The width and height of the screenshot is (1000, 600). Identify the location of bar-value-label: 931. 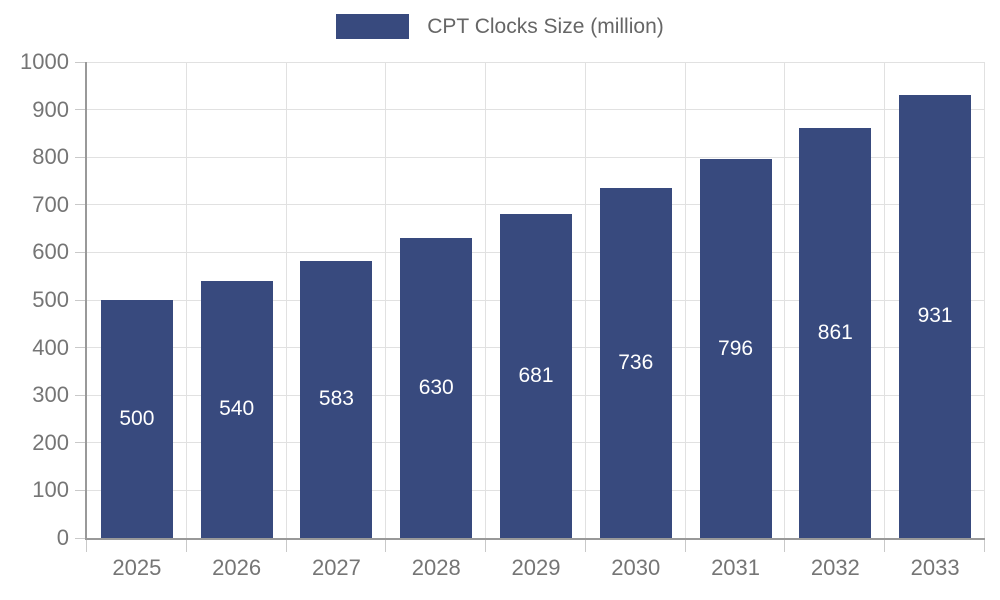
(935, 316).